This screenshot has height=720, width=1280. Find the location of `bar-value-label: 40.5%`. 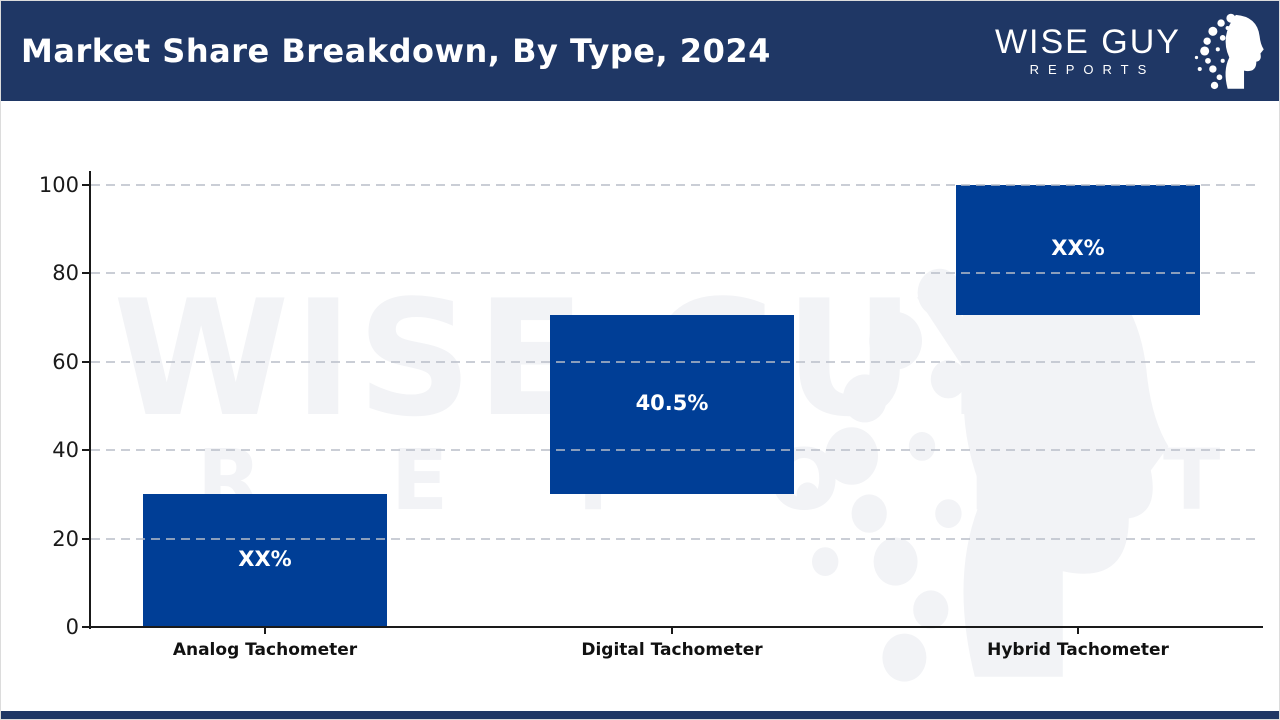

bar-value-label: 40.5% is located at coordinates (672, 402).